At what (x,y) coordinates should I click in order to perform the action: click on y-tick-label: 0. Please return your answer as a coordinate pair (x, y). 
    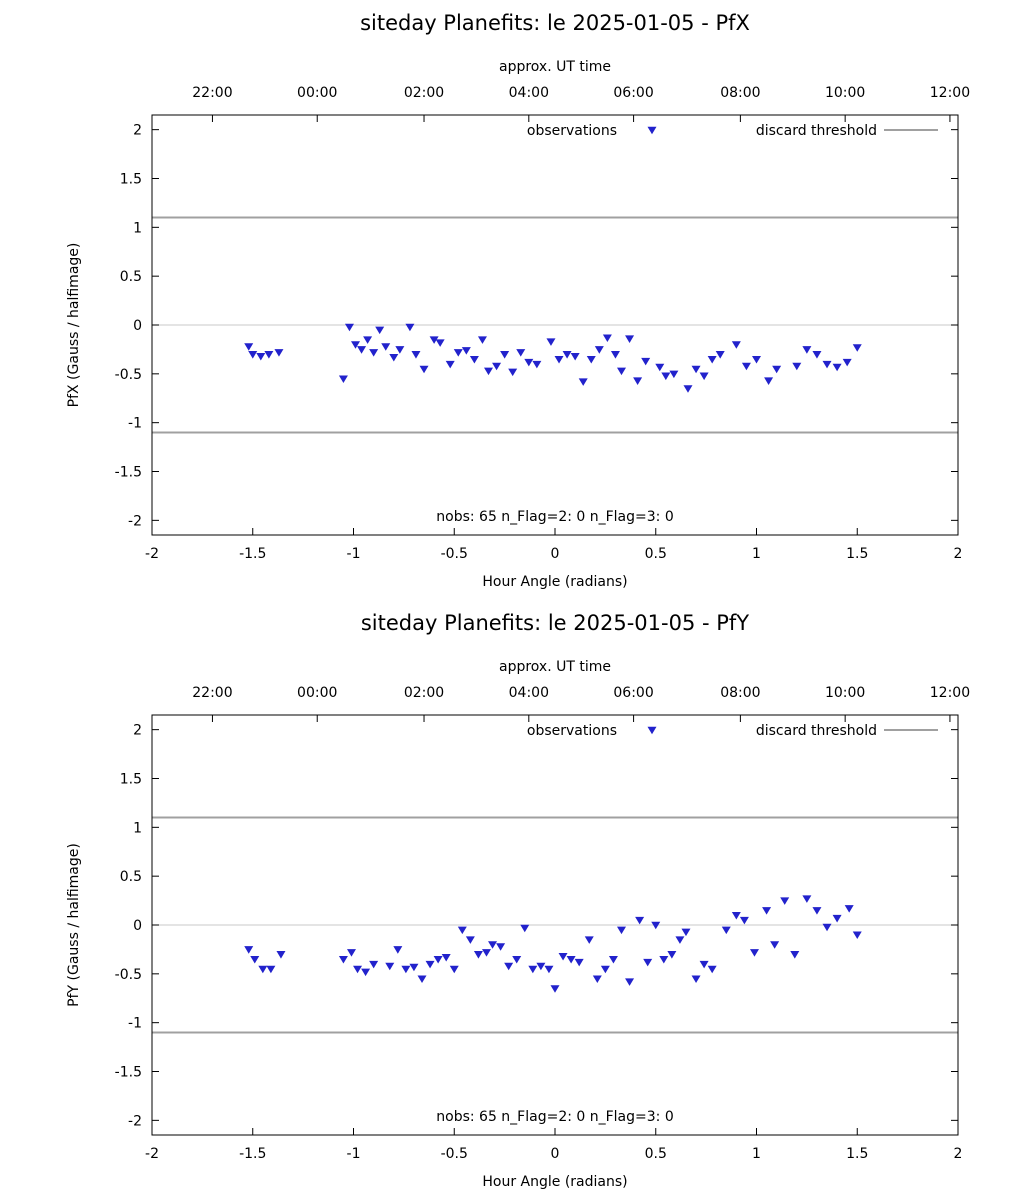
    Looking at the image, I should click on (137, 326).